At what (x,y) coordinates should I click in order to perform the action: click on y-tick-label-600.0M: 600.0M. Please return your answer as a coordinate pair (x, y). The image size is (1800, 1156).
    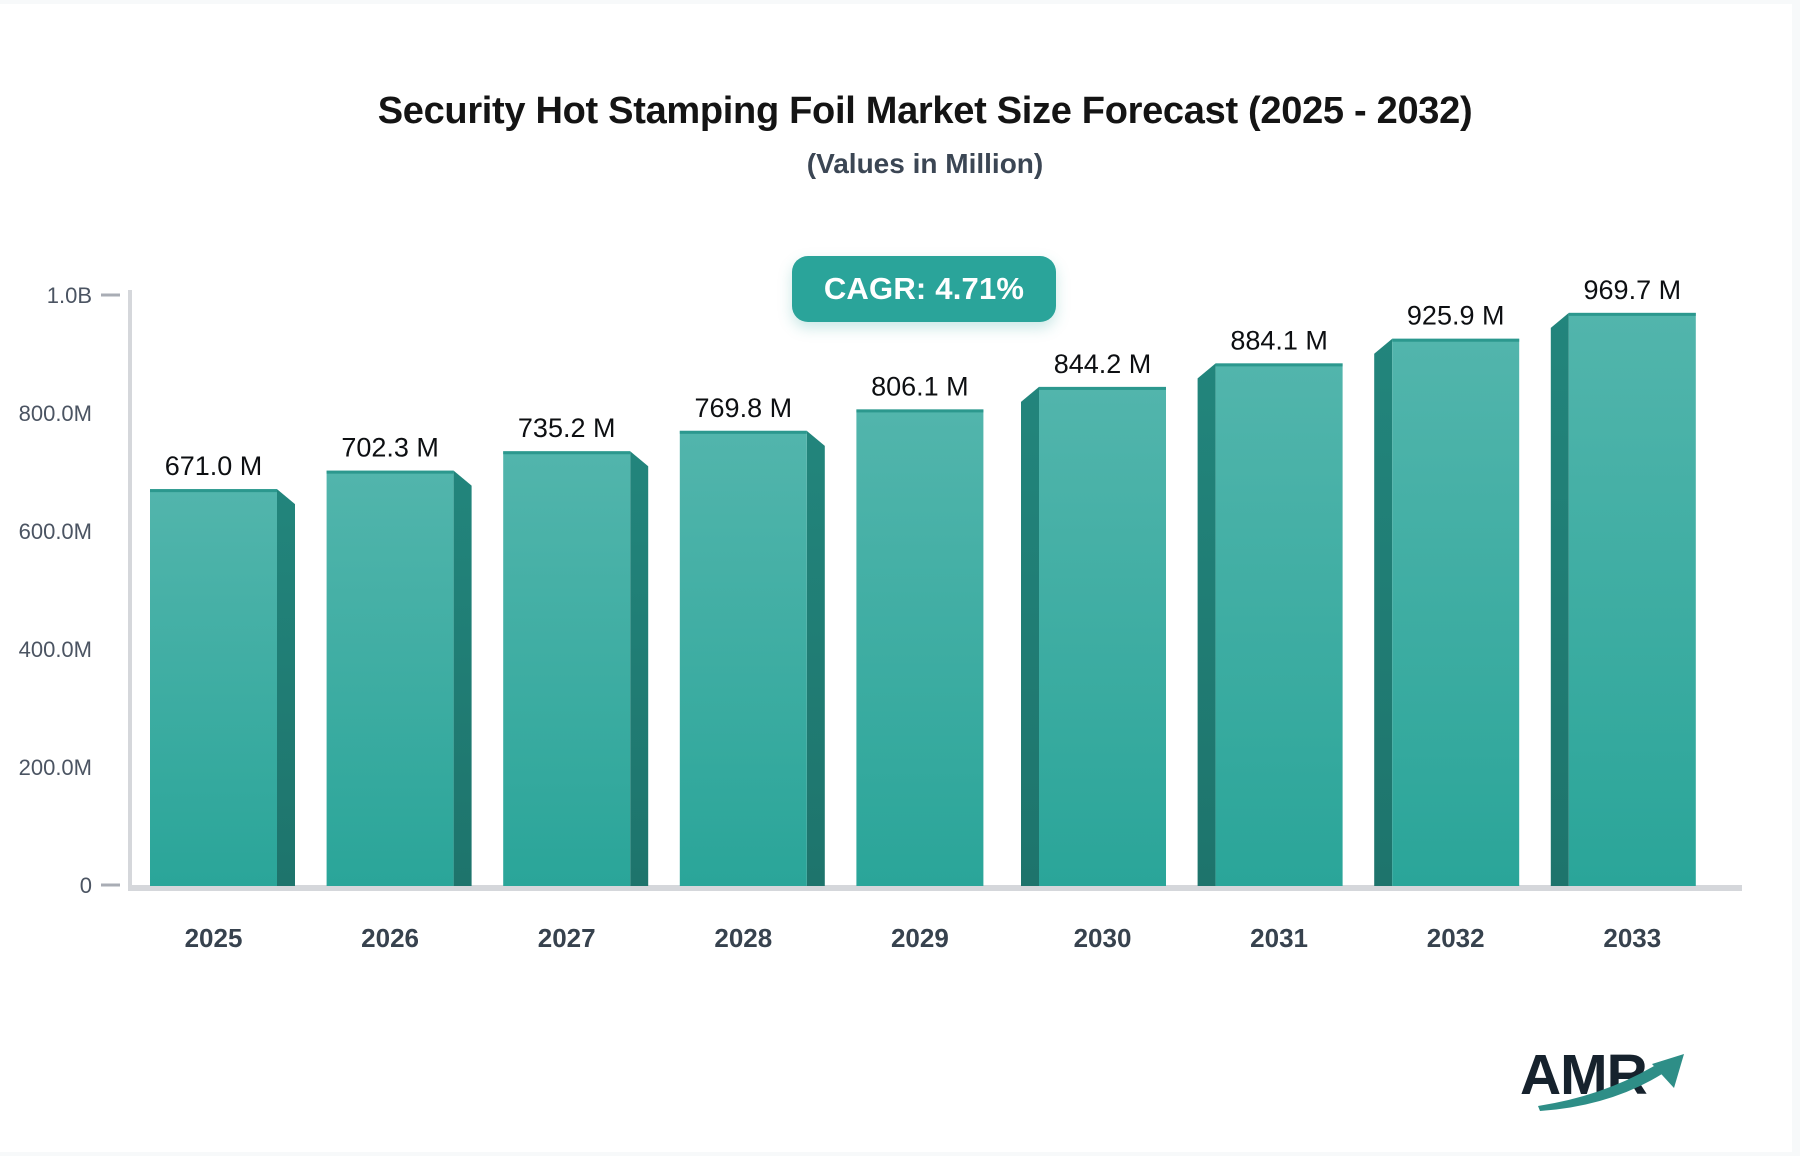
    Looking at the image, I should click on (55, 531).